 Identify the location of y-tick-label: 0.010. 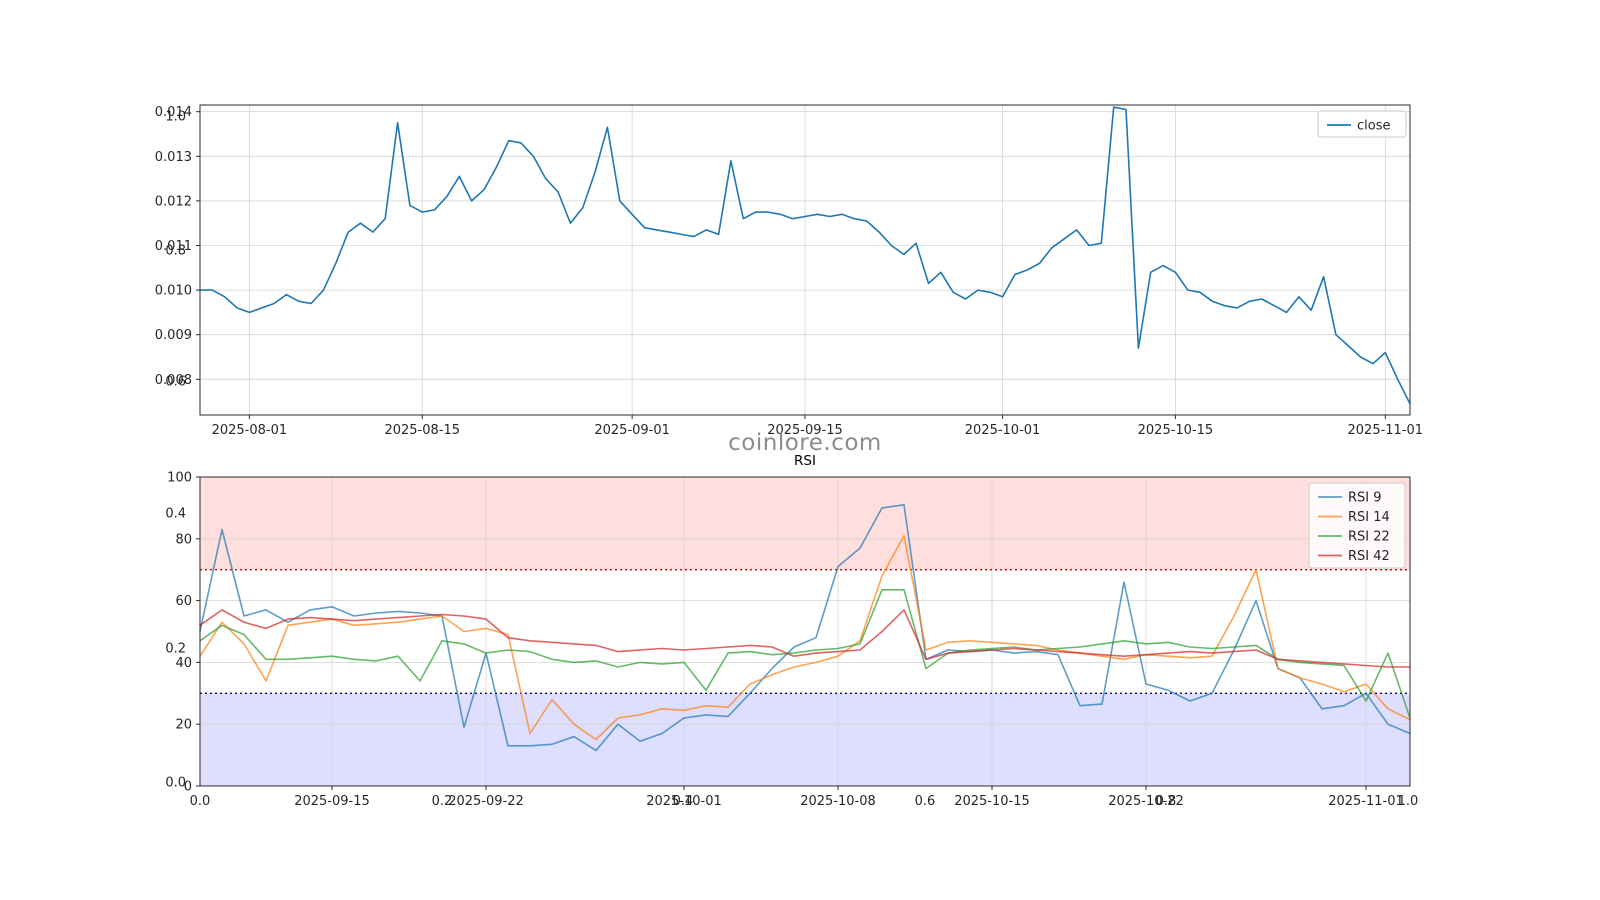
(173, 291).